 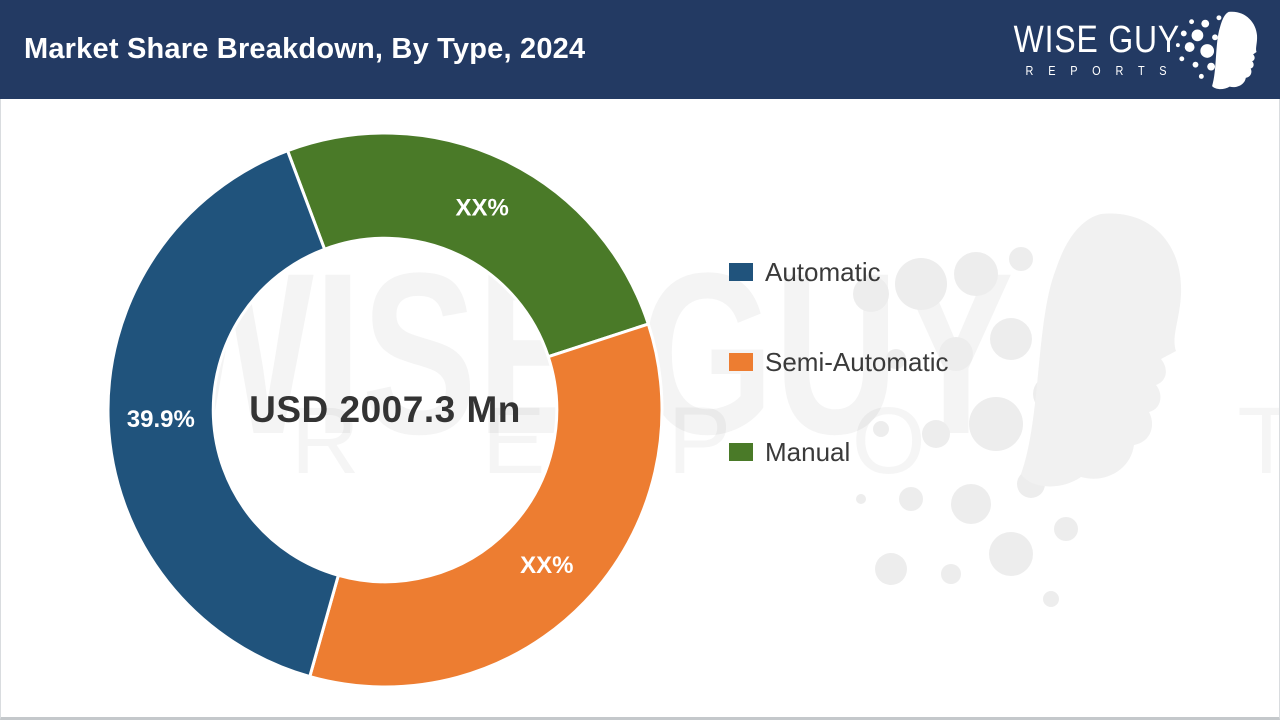 I want to click on page-title: Market Share Breakdown, By Type, 2024, so click(x=305, y=49).